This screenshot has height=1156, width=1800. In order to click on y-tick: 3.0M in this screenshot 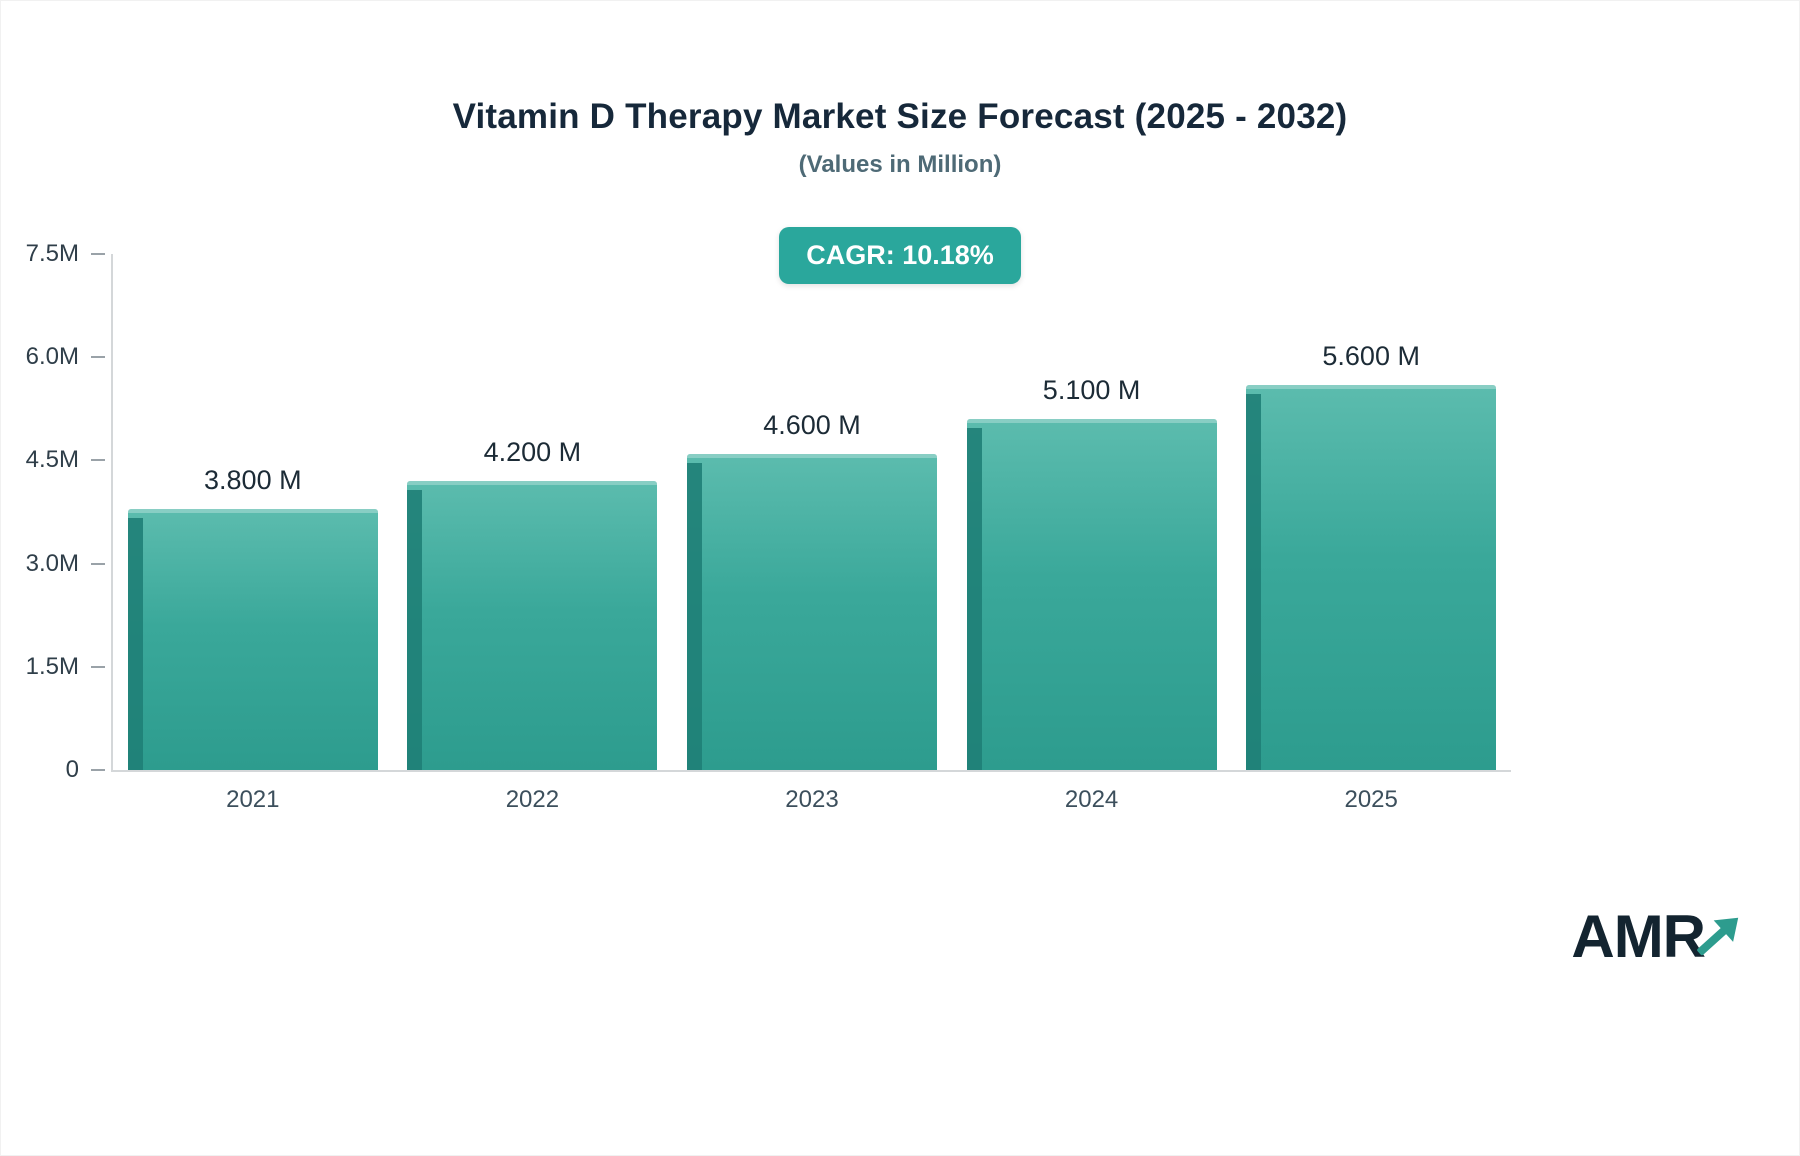, I will do `click(65, 564)`.